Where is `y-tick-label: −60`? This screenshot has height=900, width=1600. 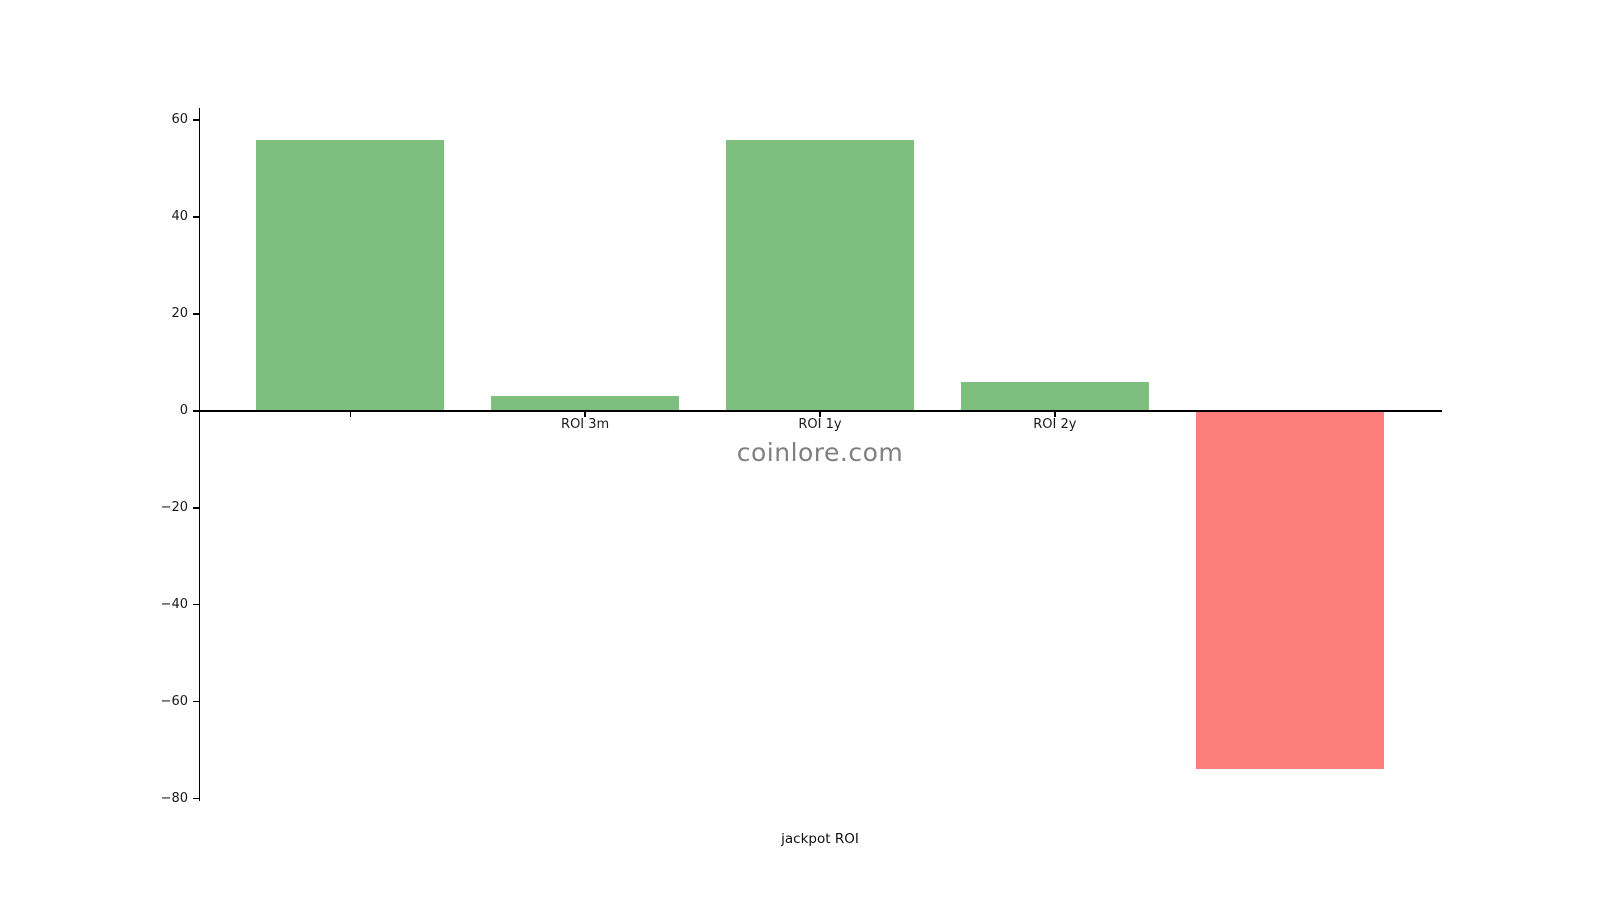
y-tick-label: −60 is located at coordinates (174, 701).